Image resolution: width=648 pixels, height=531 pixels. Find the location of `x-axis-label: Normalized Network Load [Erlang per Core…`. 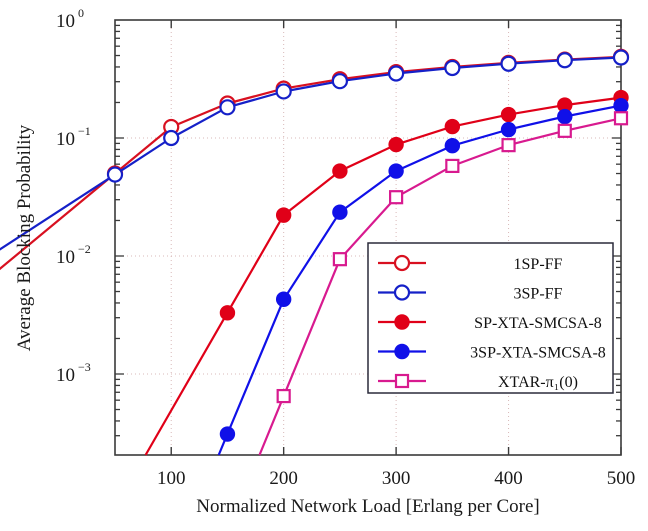

x-axis-label: Normalized Network Load [Erlang per Core… is located at coordinates (367, 506).